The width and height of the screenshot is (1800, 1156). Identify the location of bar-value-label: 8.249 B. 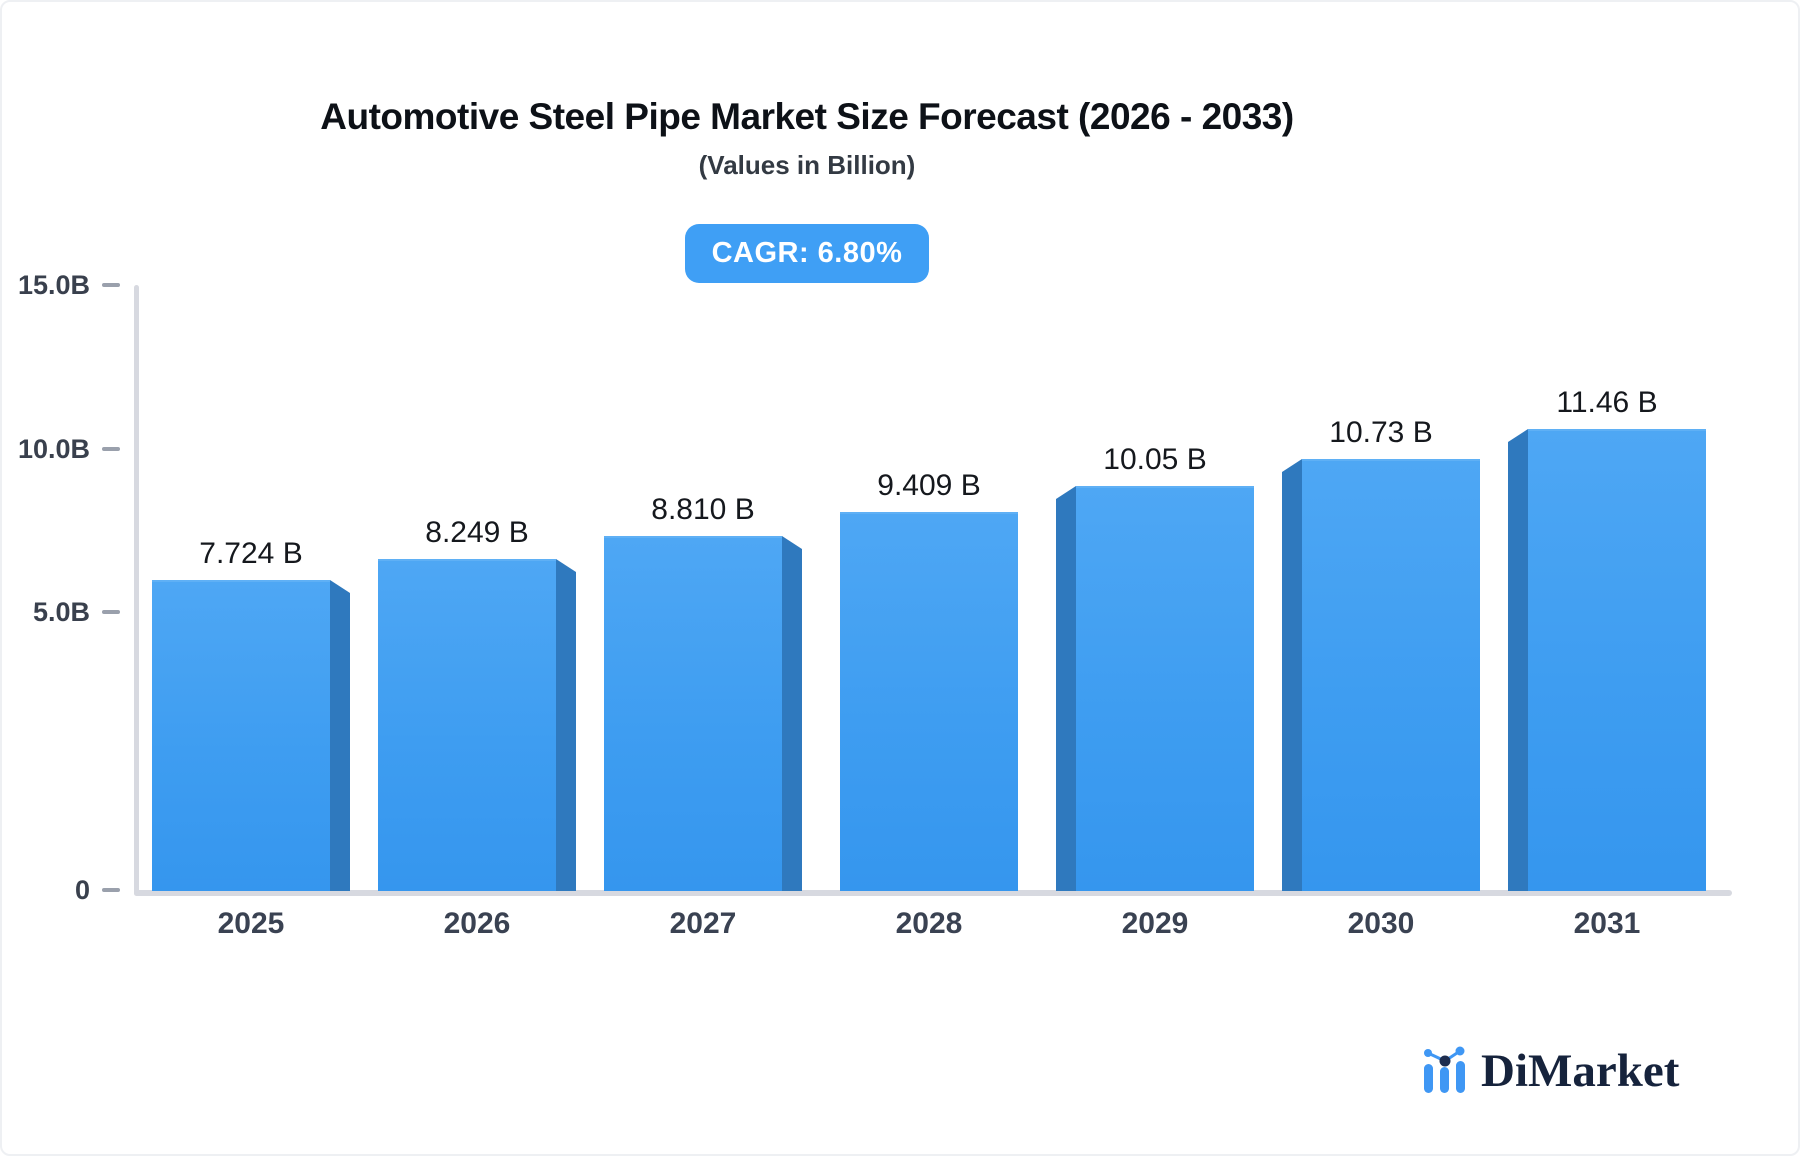
(477, 532).